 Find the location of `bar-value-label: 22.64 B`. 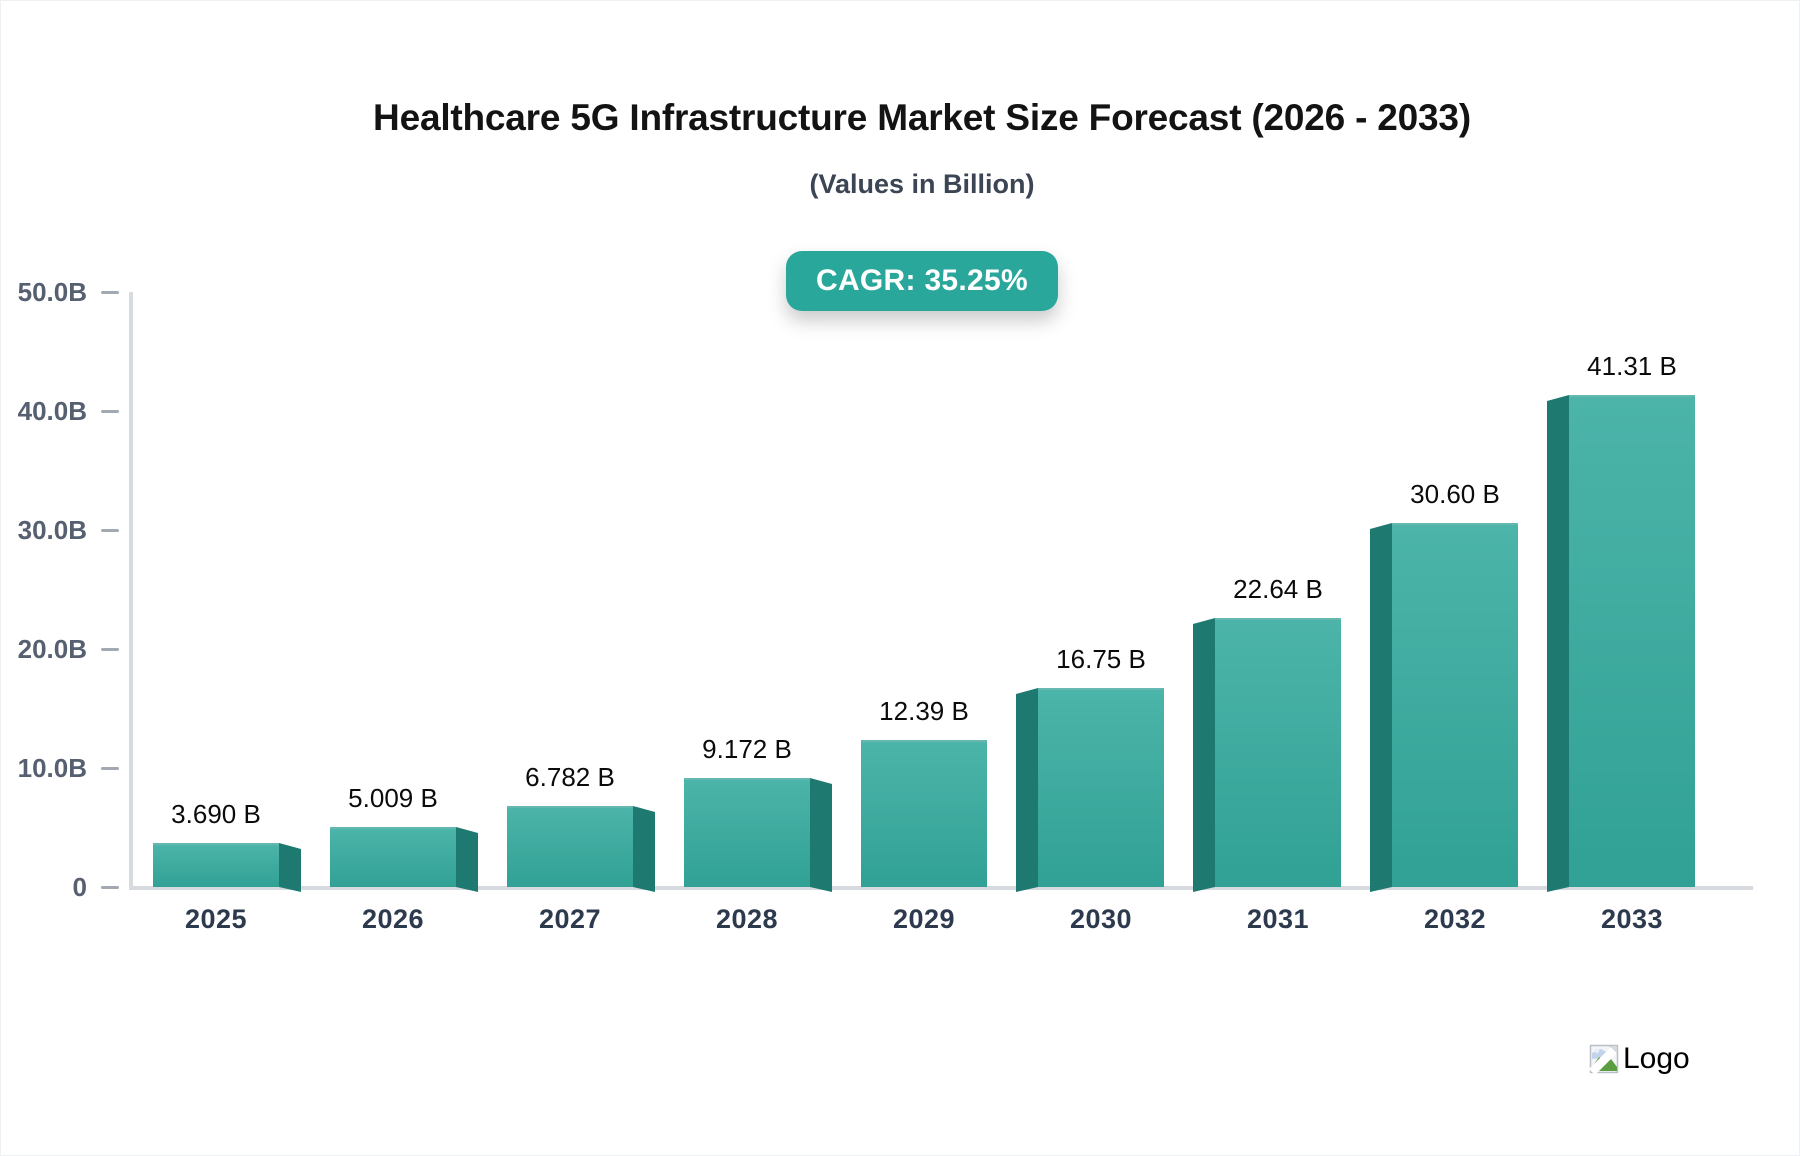

bar-value-label: 22.64 B is located at coordinates (1278, 589).